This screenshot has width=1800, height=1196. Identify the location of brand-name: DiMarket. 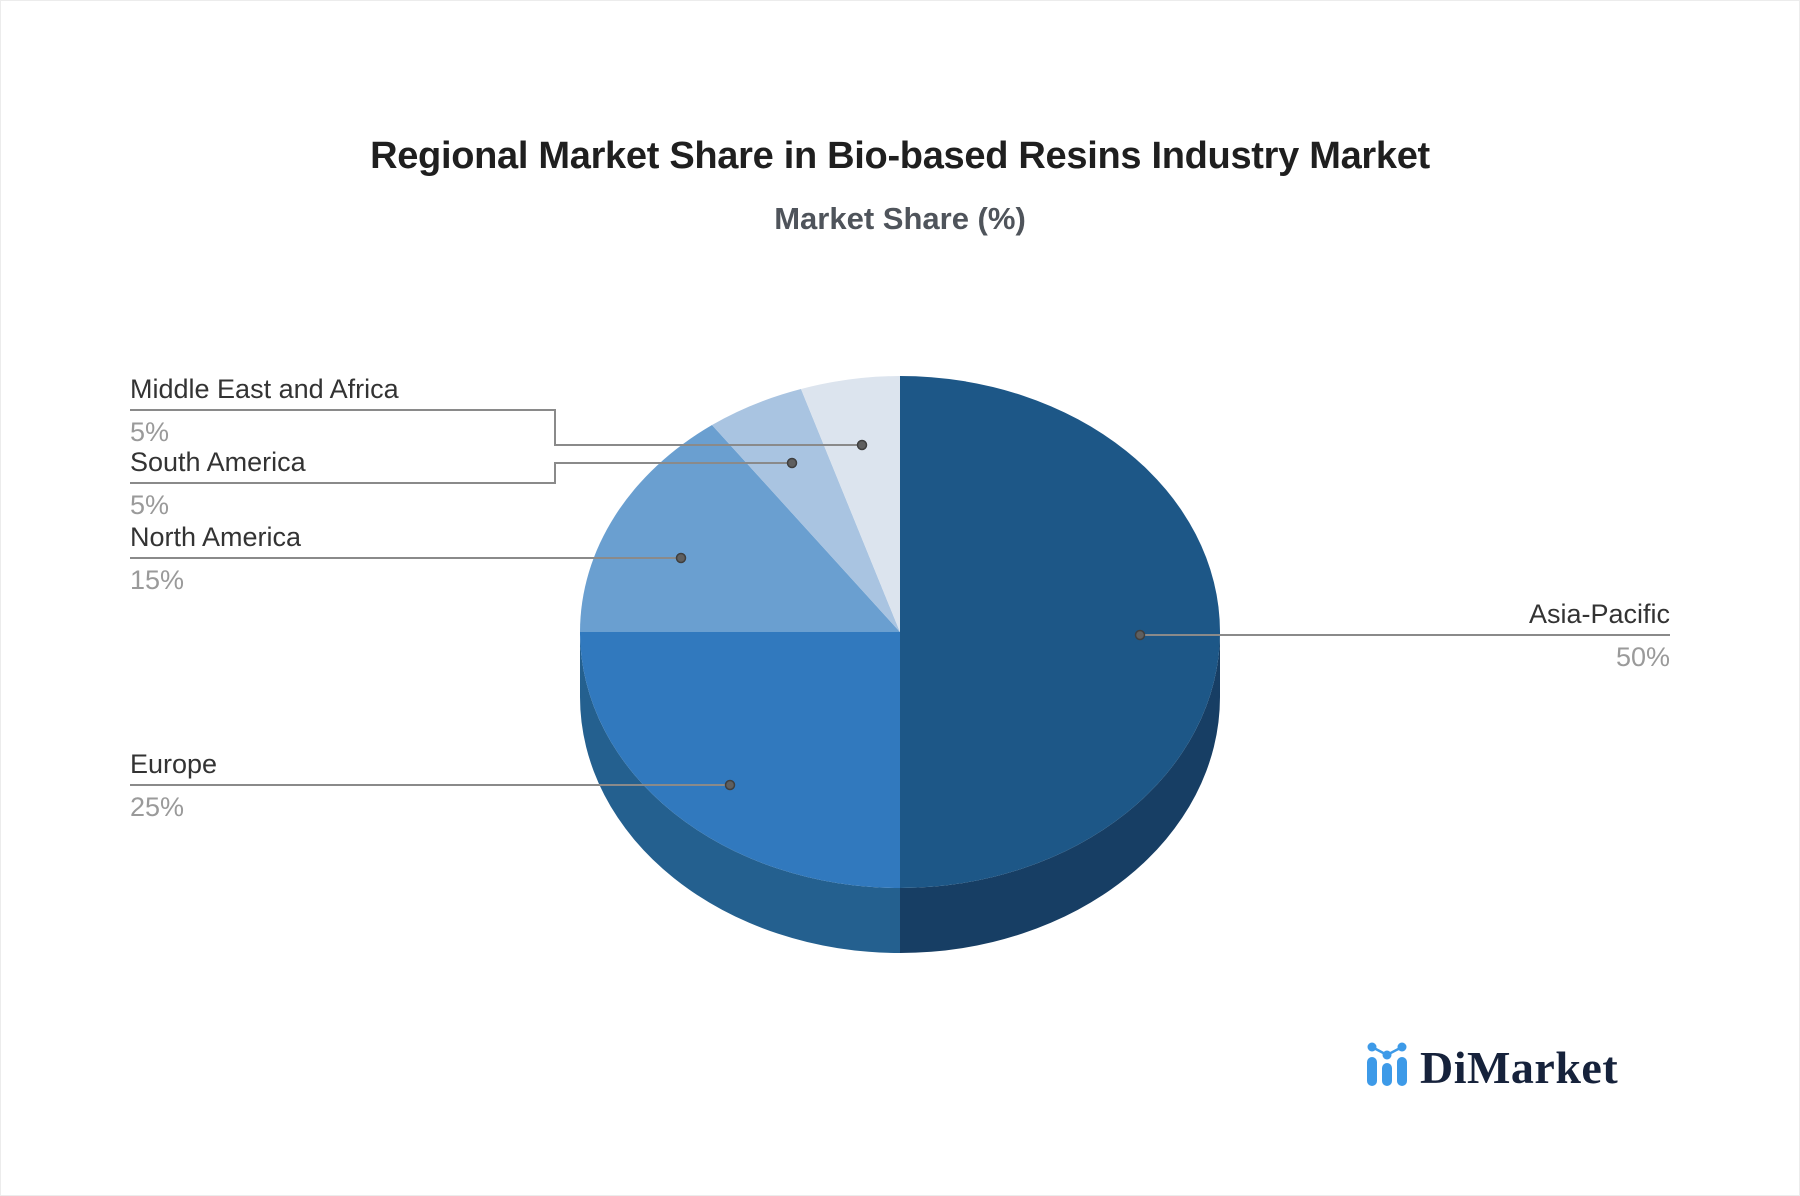
(1519, 1067).